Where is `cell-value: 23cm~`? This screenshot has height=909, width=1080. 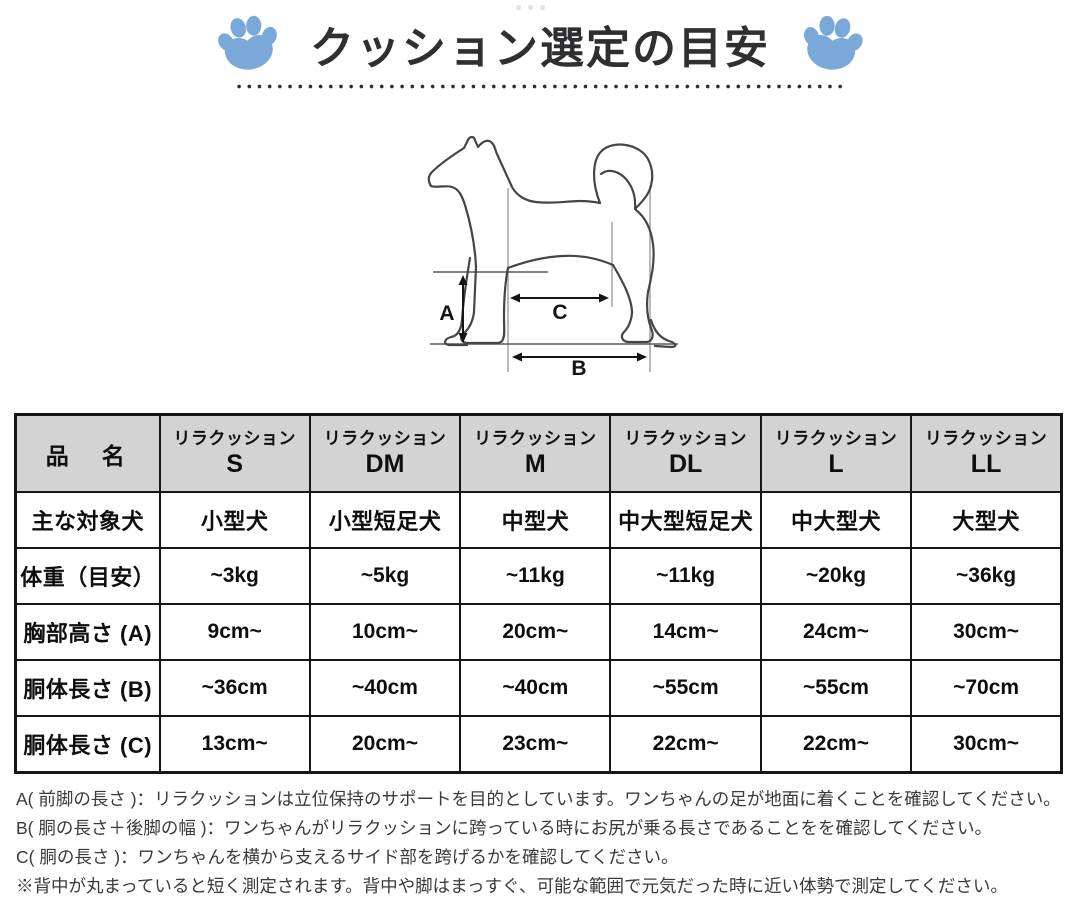
cell-value: 23cm~ is located at coordinates (535, 743).